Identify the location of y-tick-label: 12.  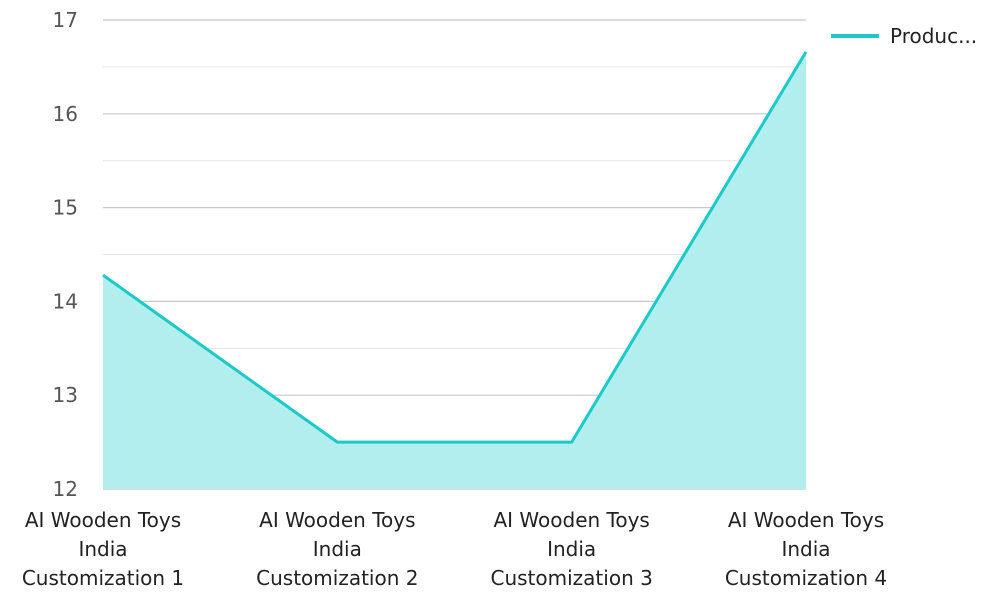
(65, 489).